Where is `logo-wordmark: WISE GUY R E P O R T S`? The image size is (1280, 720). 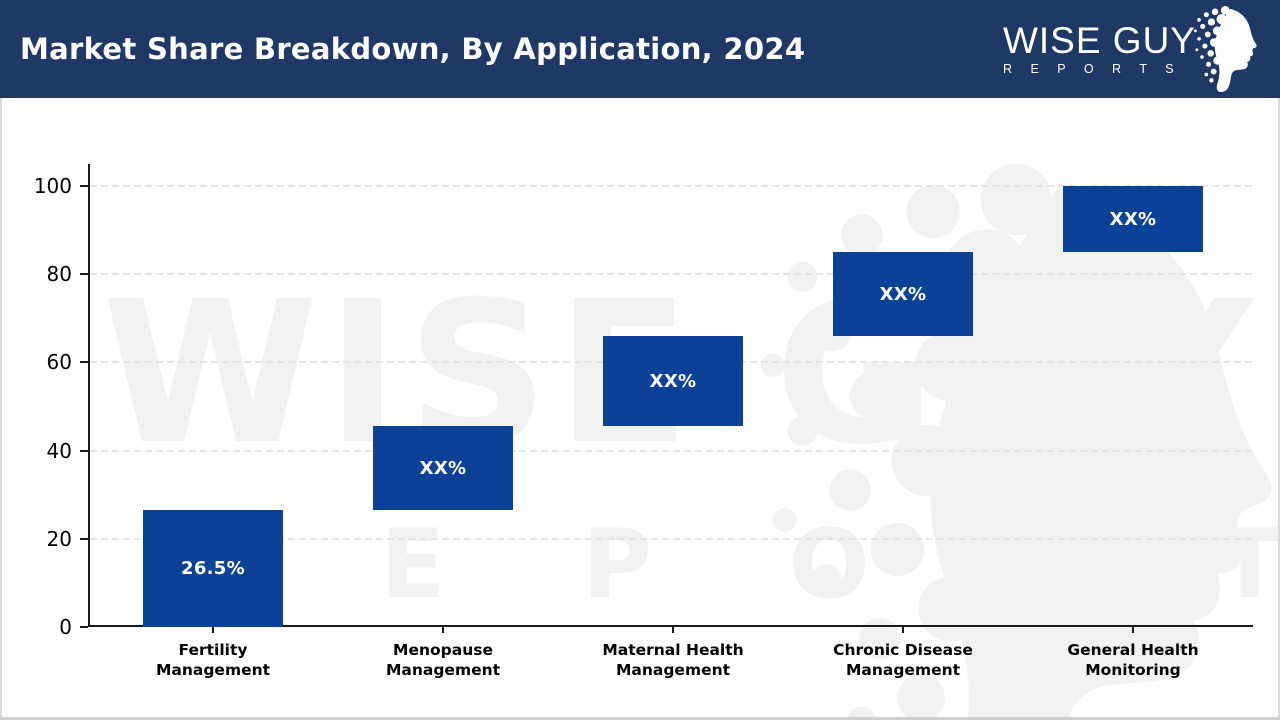
logo-wordmark: WISE GUY R E P O R T S is located at coordinates (1099, 49).